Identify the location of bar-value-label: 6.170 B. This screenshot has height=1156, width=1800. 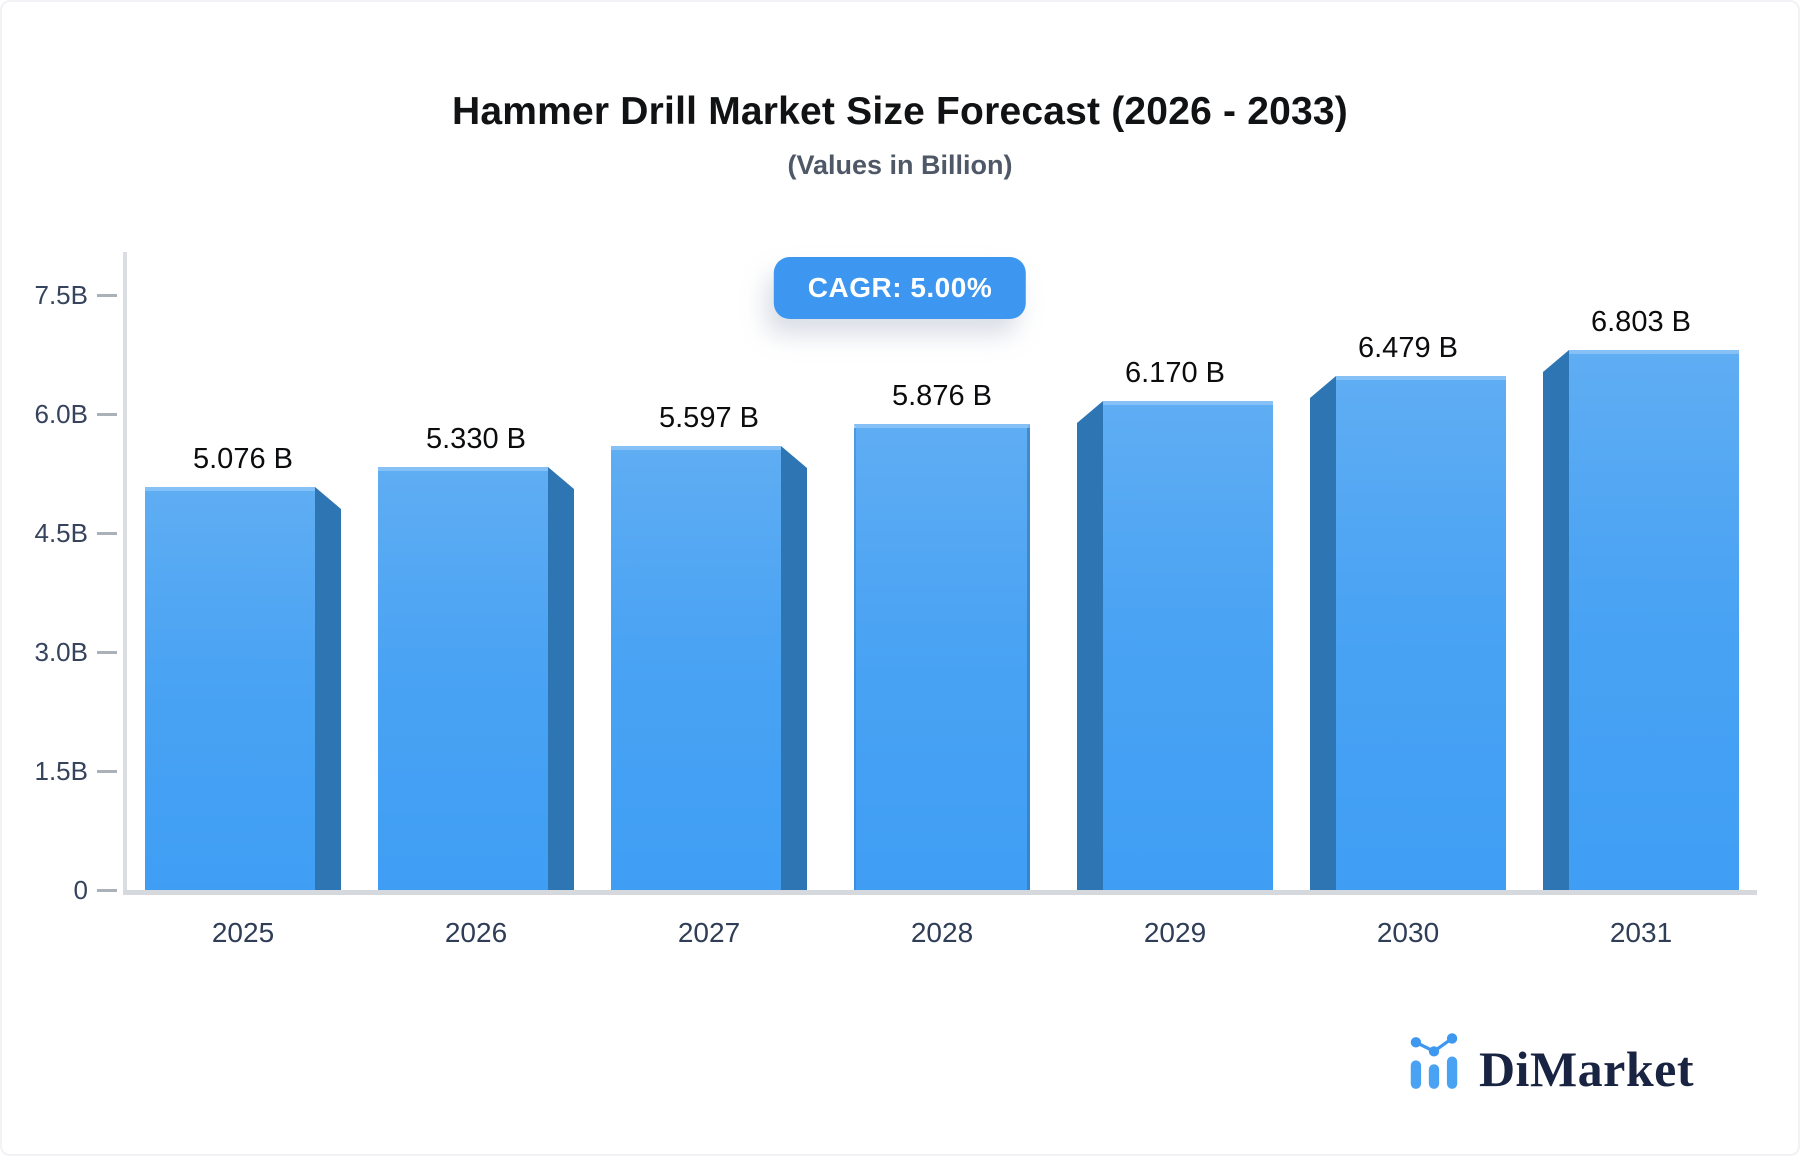
(1175, 373).